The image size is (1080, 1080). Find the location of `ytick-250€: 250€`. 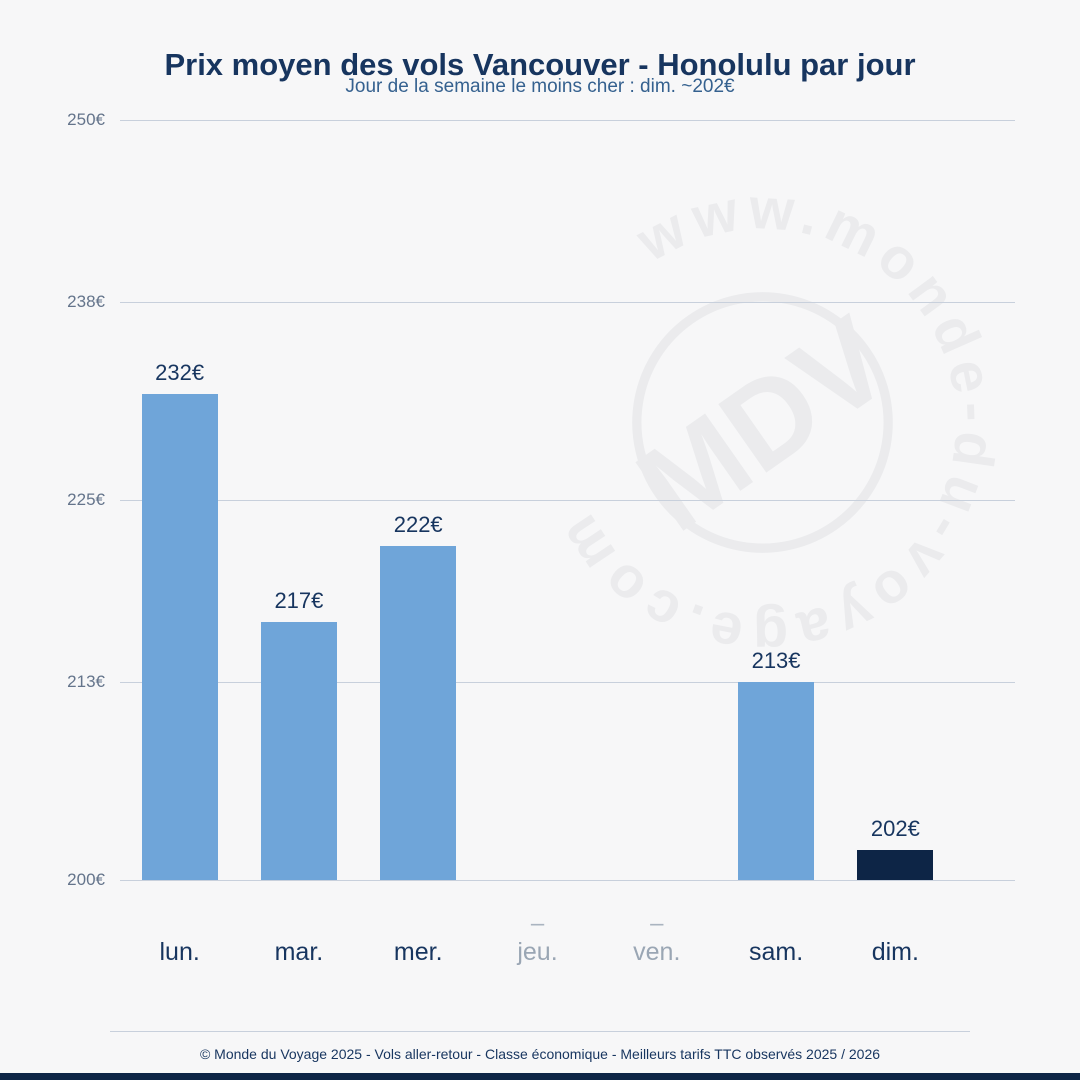

ytick-250€: 250€ is located at coordinates (86, 119).